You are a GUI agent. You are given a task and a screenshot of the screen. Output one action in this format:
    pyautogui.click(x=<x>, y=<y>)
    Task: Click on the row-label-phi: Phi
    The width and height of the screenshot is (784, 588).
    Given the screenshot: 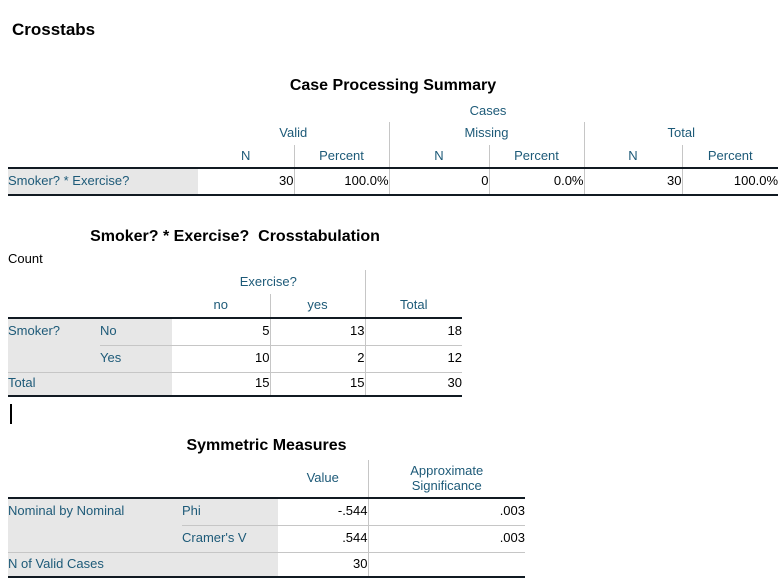 What is the action you would take?
    pyautogui.click(x=230, y=512)
    